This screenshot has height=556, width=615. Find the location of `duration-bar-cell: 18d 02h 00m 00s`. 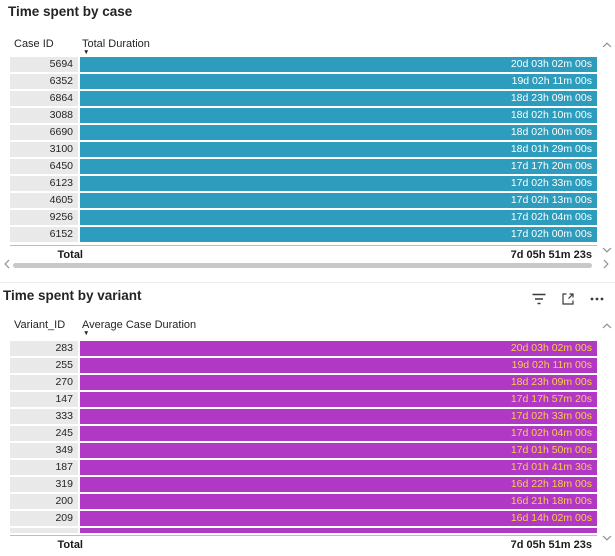

duration-bar-cell: 18d 02h 00m 00s is located at coordinates (338, 132).